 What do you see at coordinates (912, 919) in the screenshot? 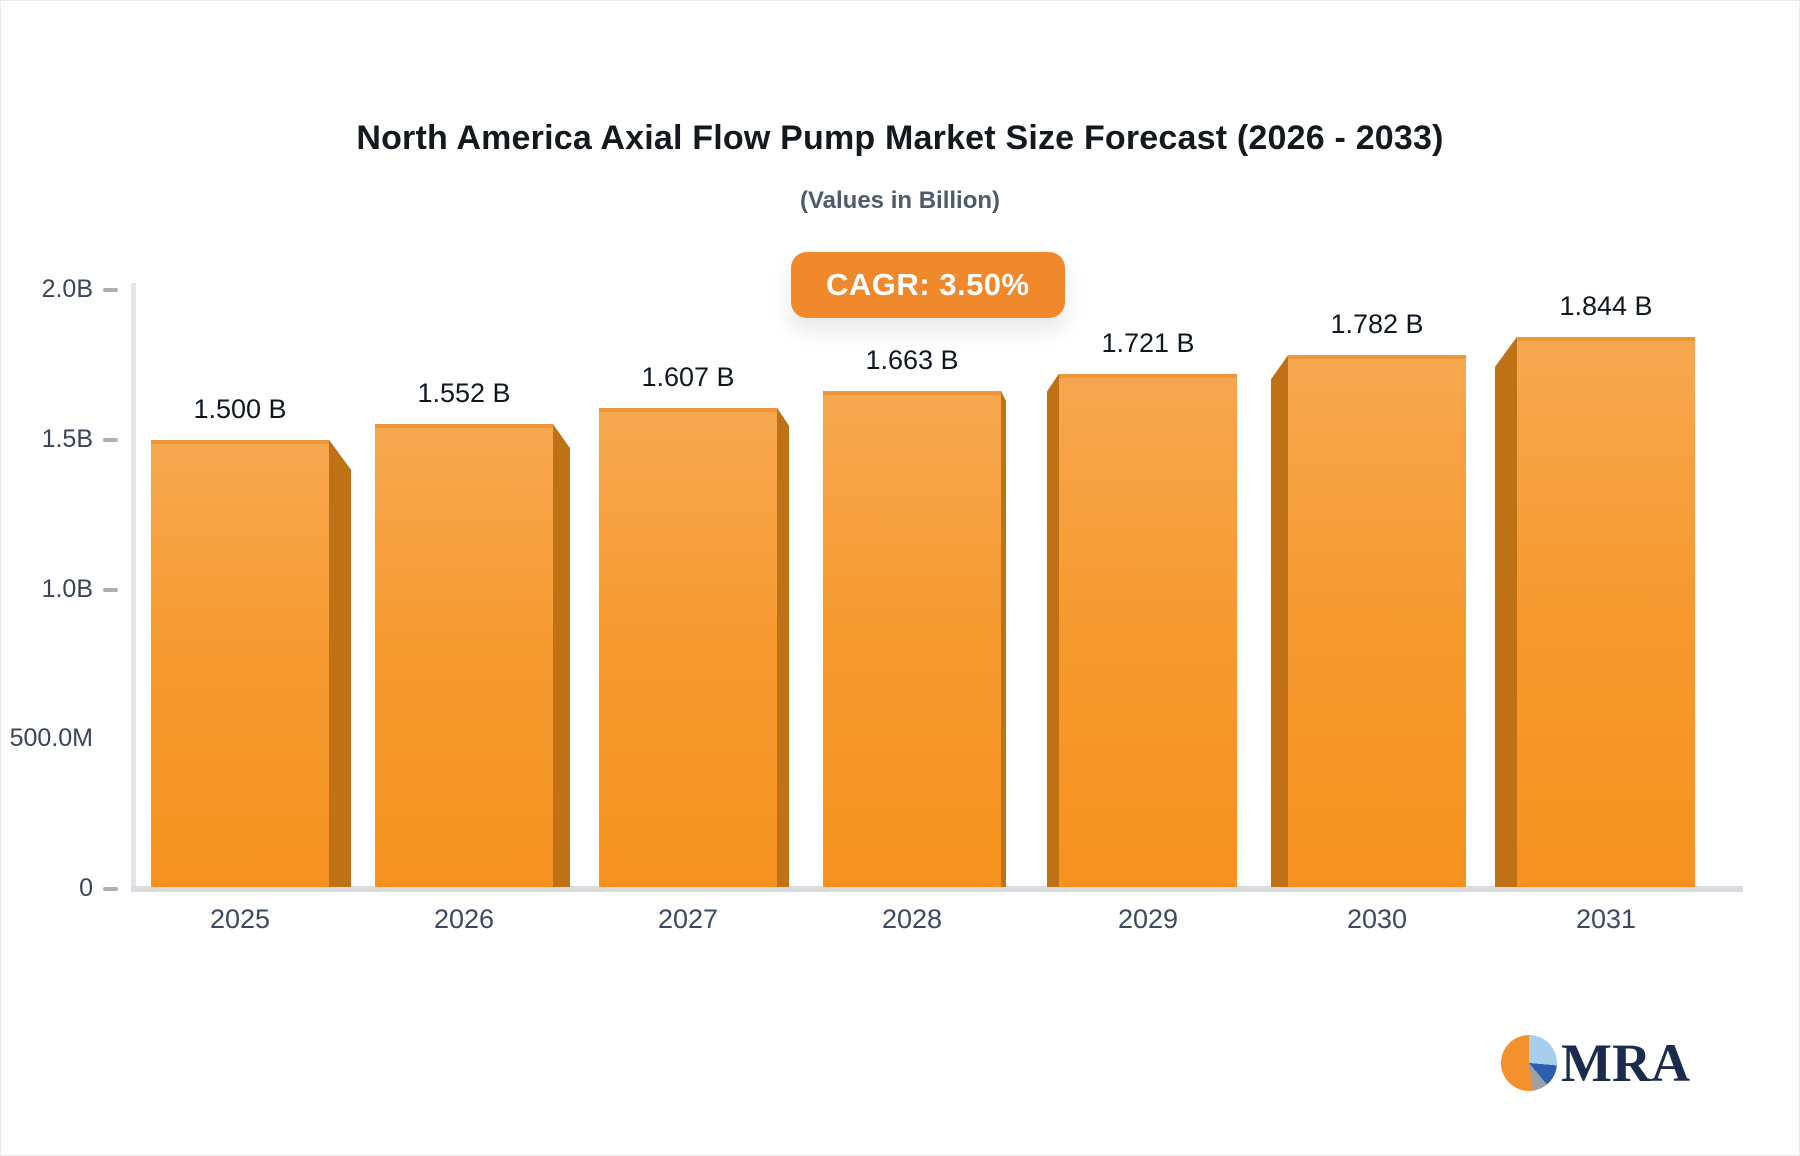
I see `x-axis-label: 2028` at bounding box center [912, 919].